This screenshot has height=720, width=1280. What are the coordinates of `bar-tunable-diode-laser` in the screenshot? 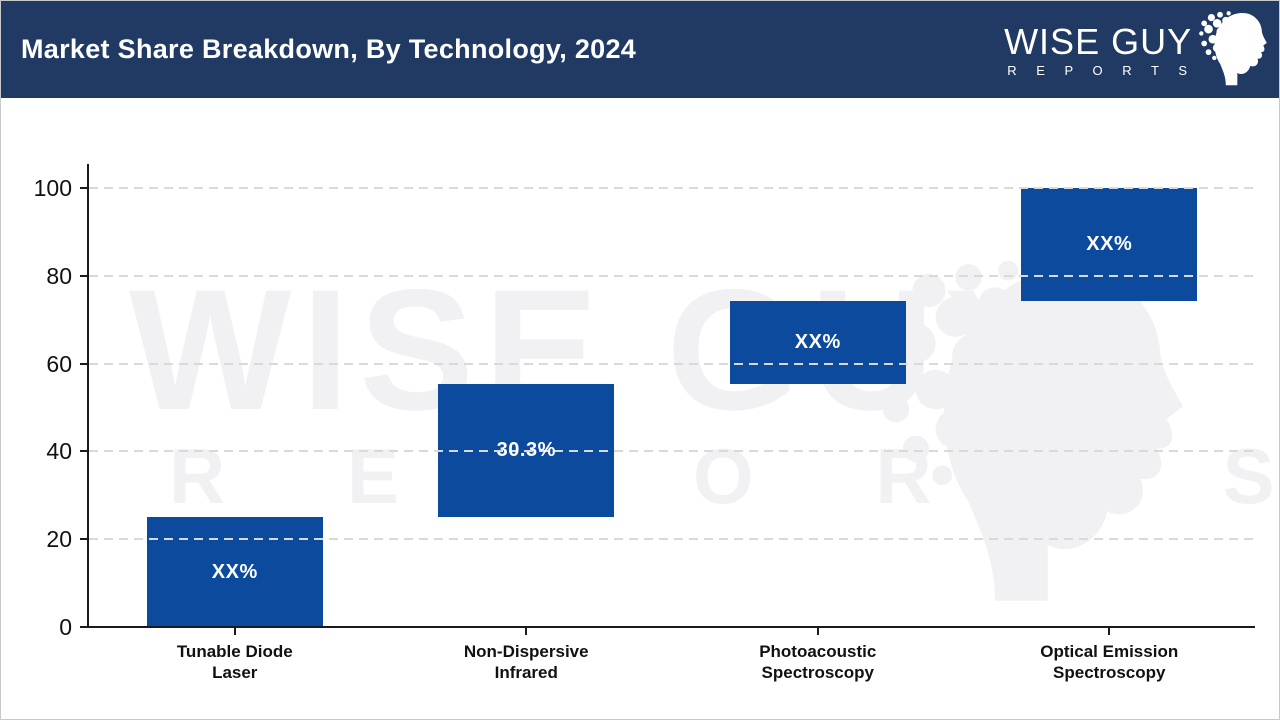 It's located at (234, 572).